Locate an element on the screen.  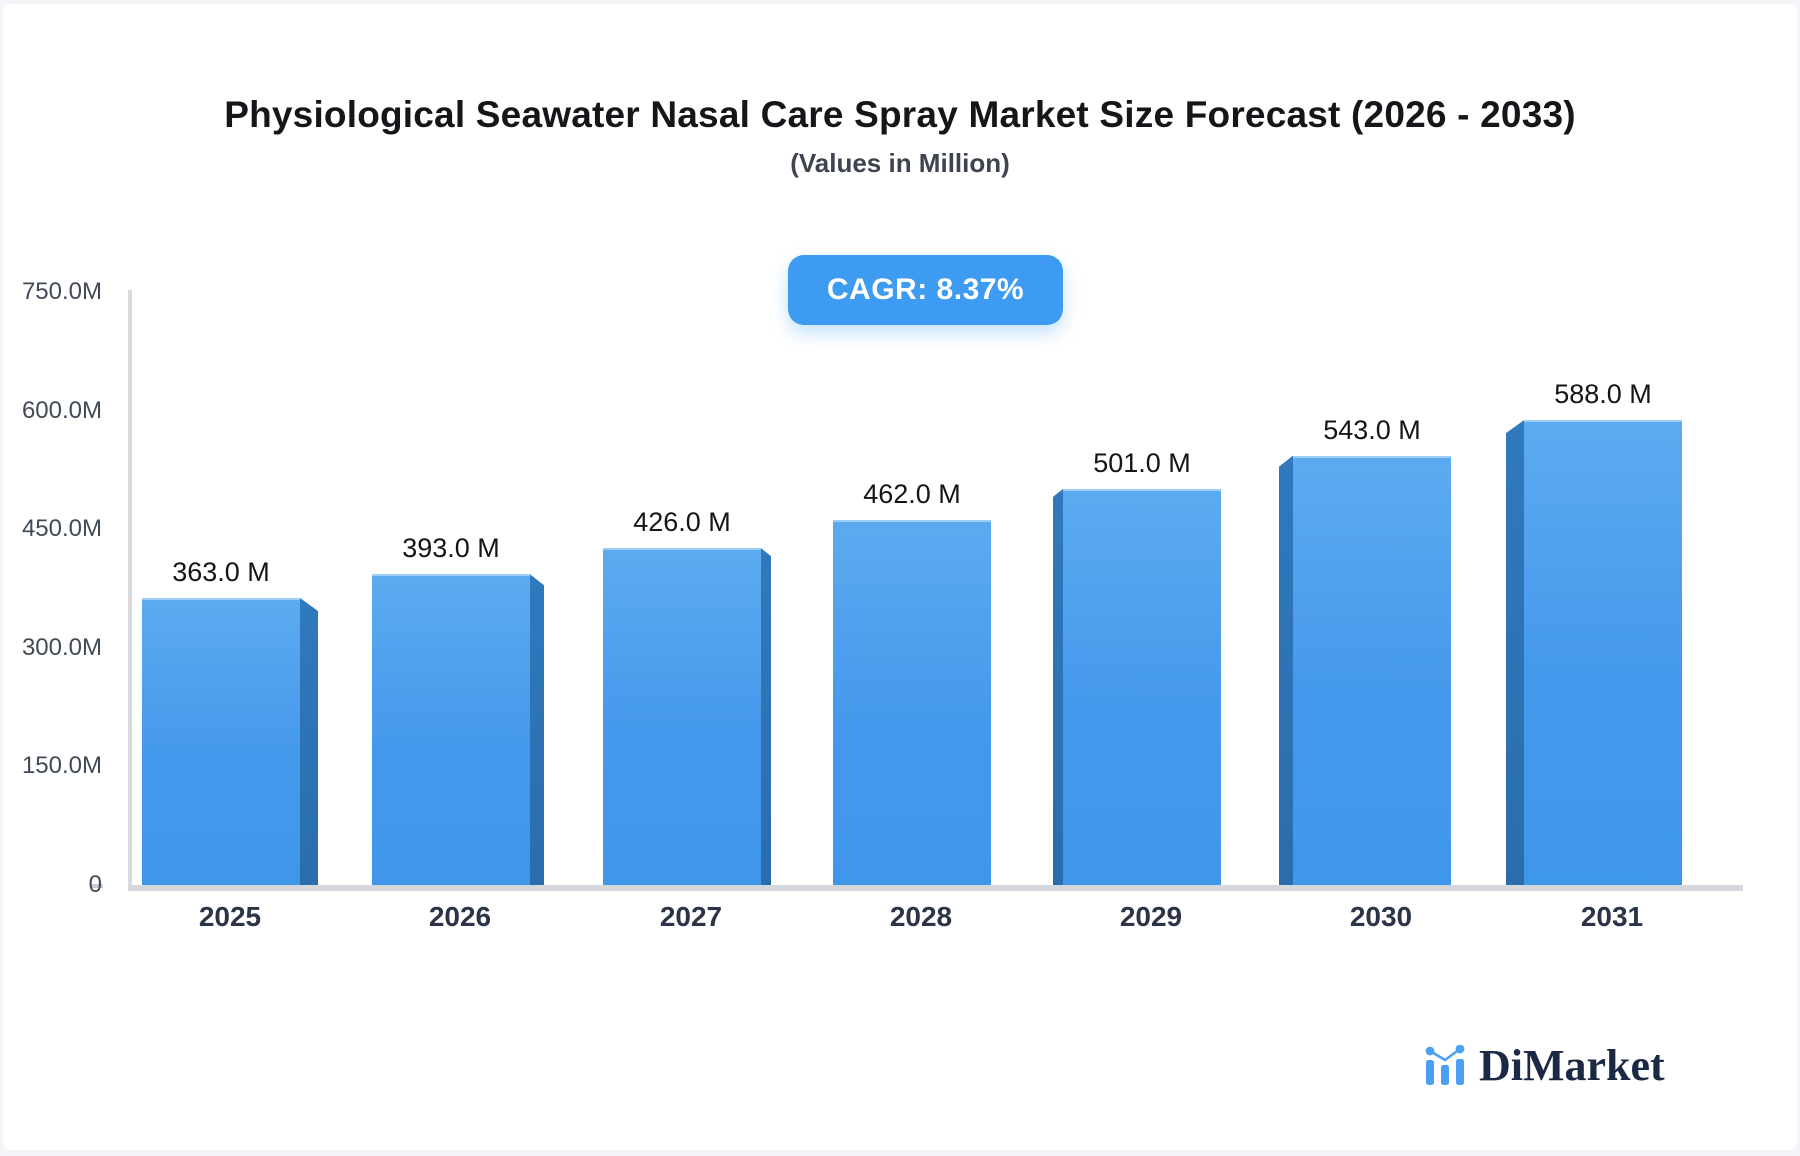
chart-subtitle: (Values in Million) is located at coordinates (900, 163).